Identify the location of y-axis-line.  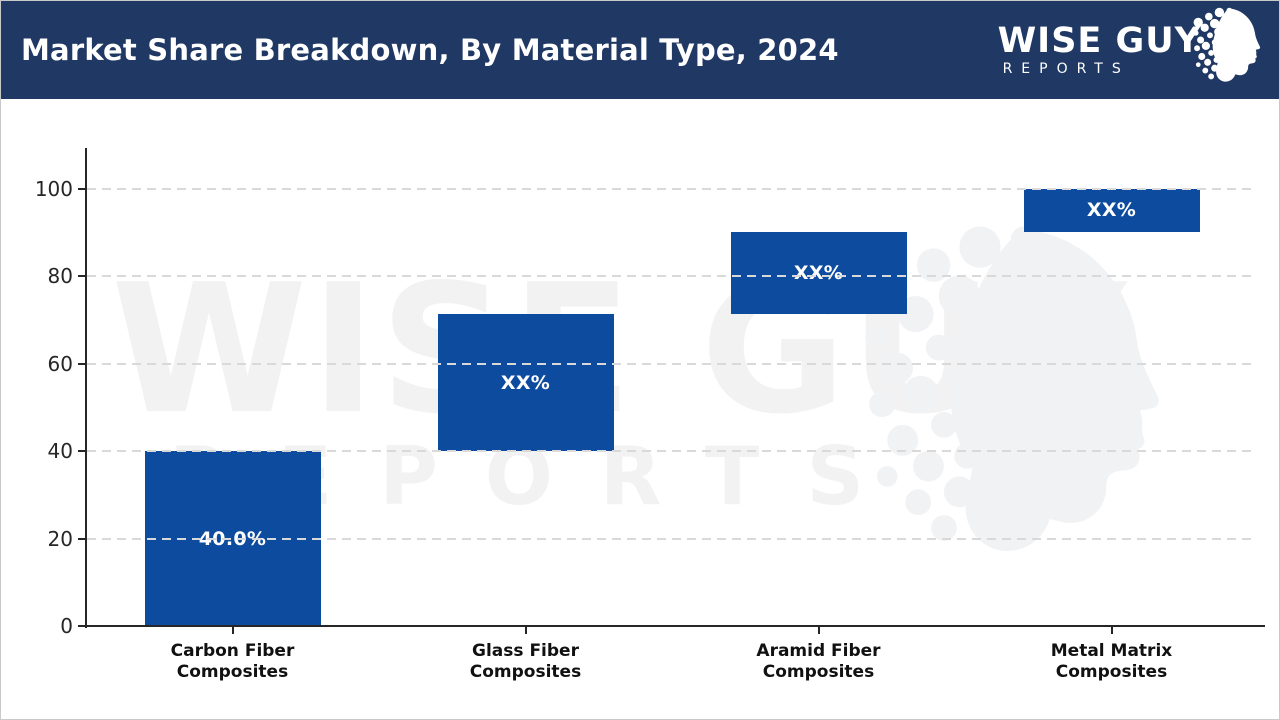
(86, 388).